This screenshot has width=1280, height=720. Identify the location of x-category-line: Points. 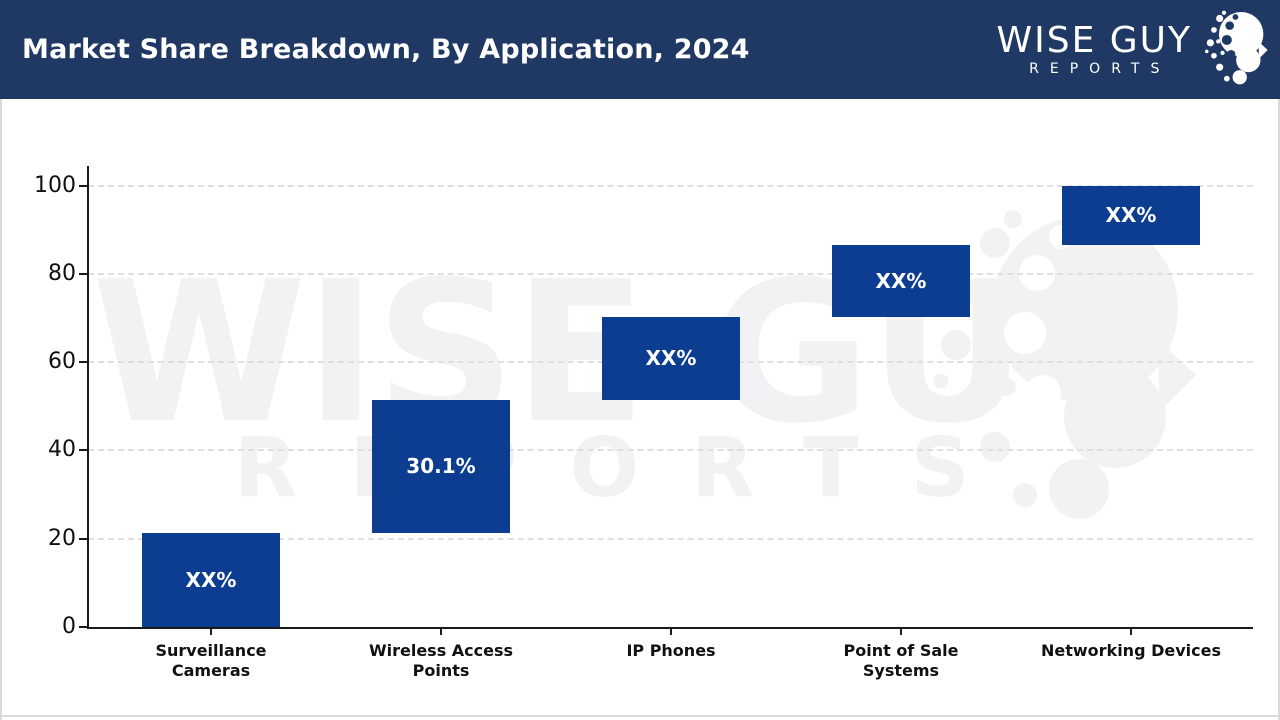
(441, 670).